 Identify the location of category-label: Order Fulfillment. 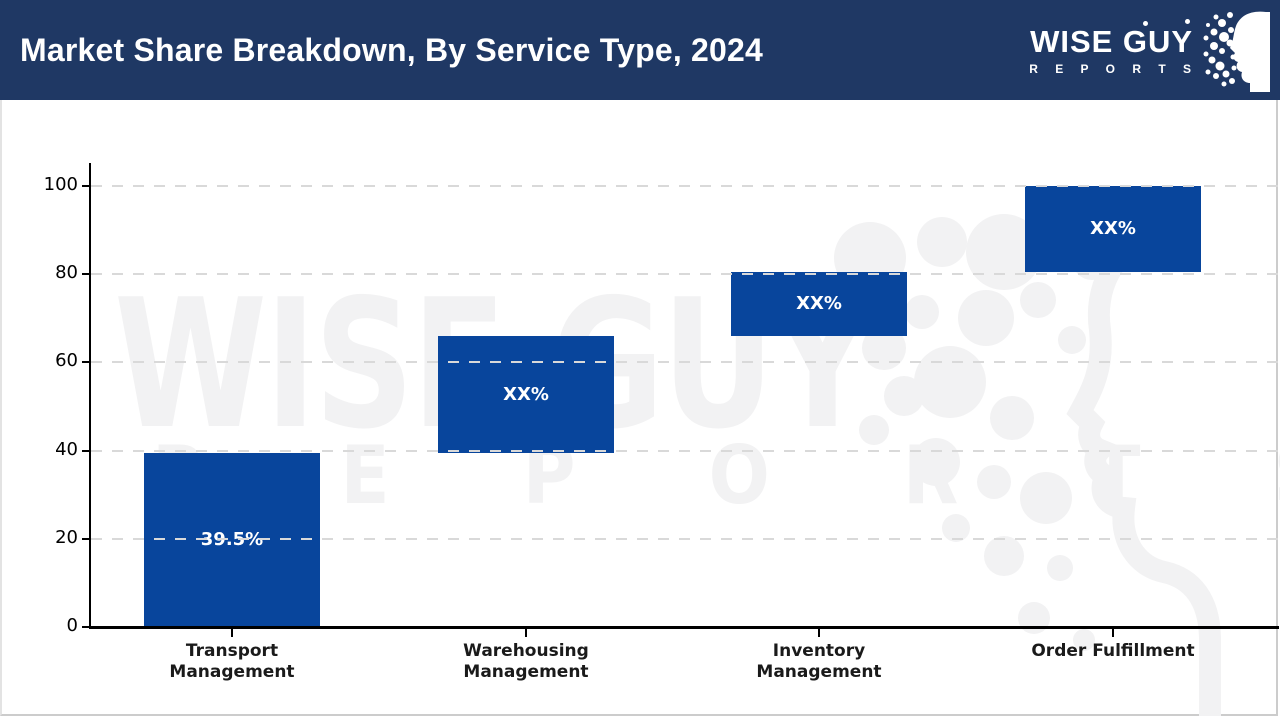
(1113, 651).